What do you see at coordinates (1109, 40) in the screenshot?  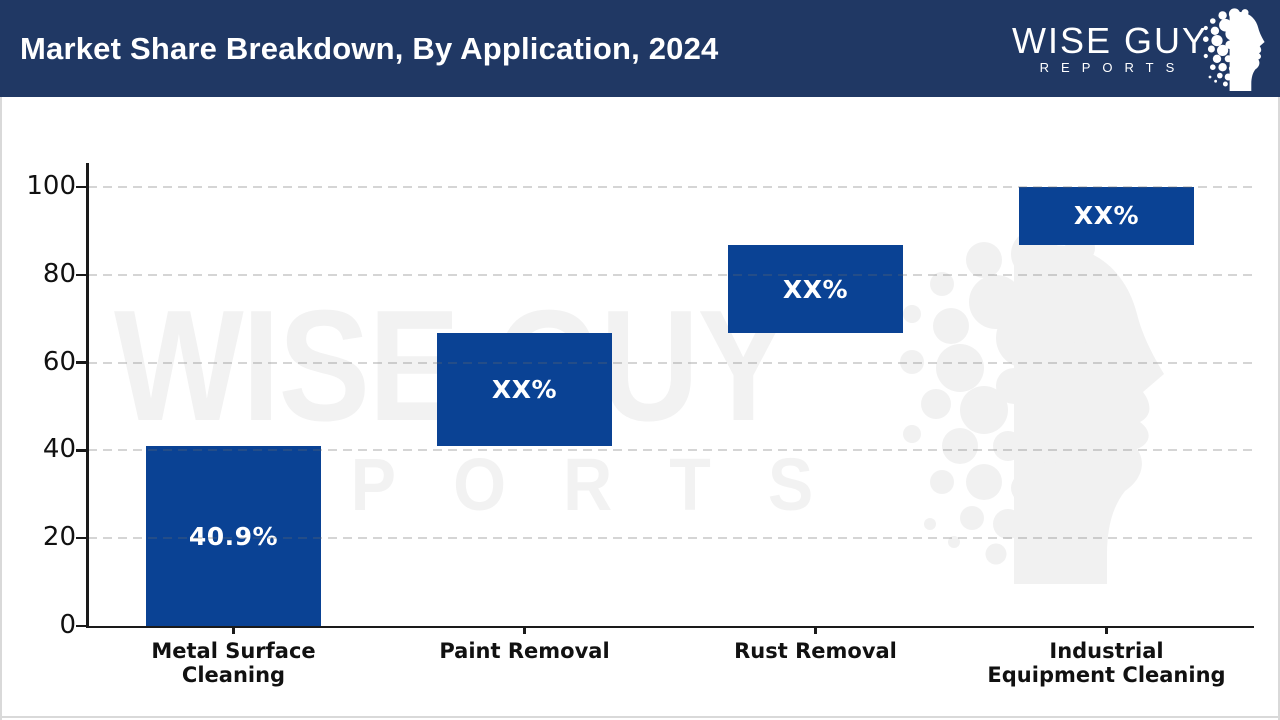 I see `logo-wordmark: WISE GUY` at bounding box center [1109, 40].